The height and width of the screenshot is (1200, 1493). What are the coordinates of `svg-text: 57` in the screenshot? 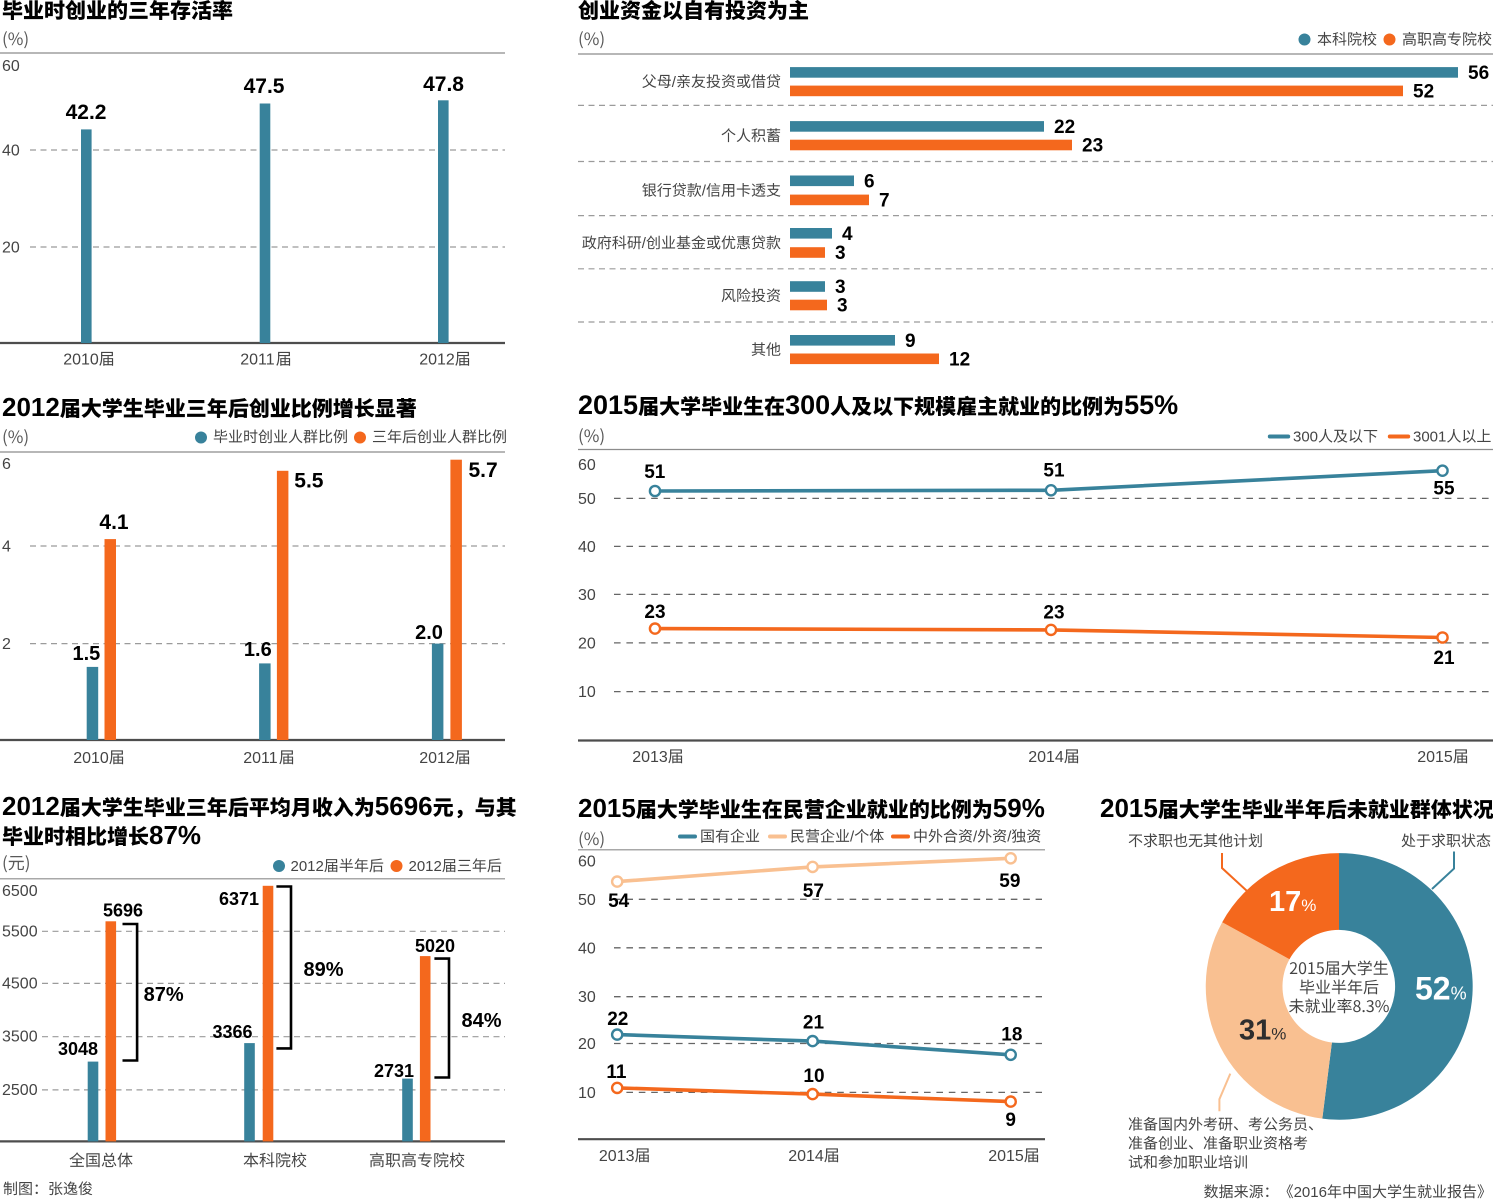 It's located at (813, 891).